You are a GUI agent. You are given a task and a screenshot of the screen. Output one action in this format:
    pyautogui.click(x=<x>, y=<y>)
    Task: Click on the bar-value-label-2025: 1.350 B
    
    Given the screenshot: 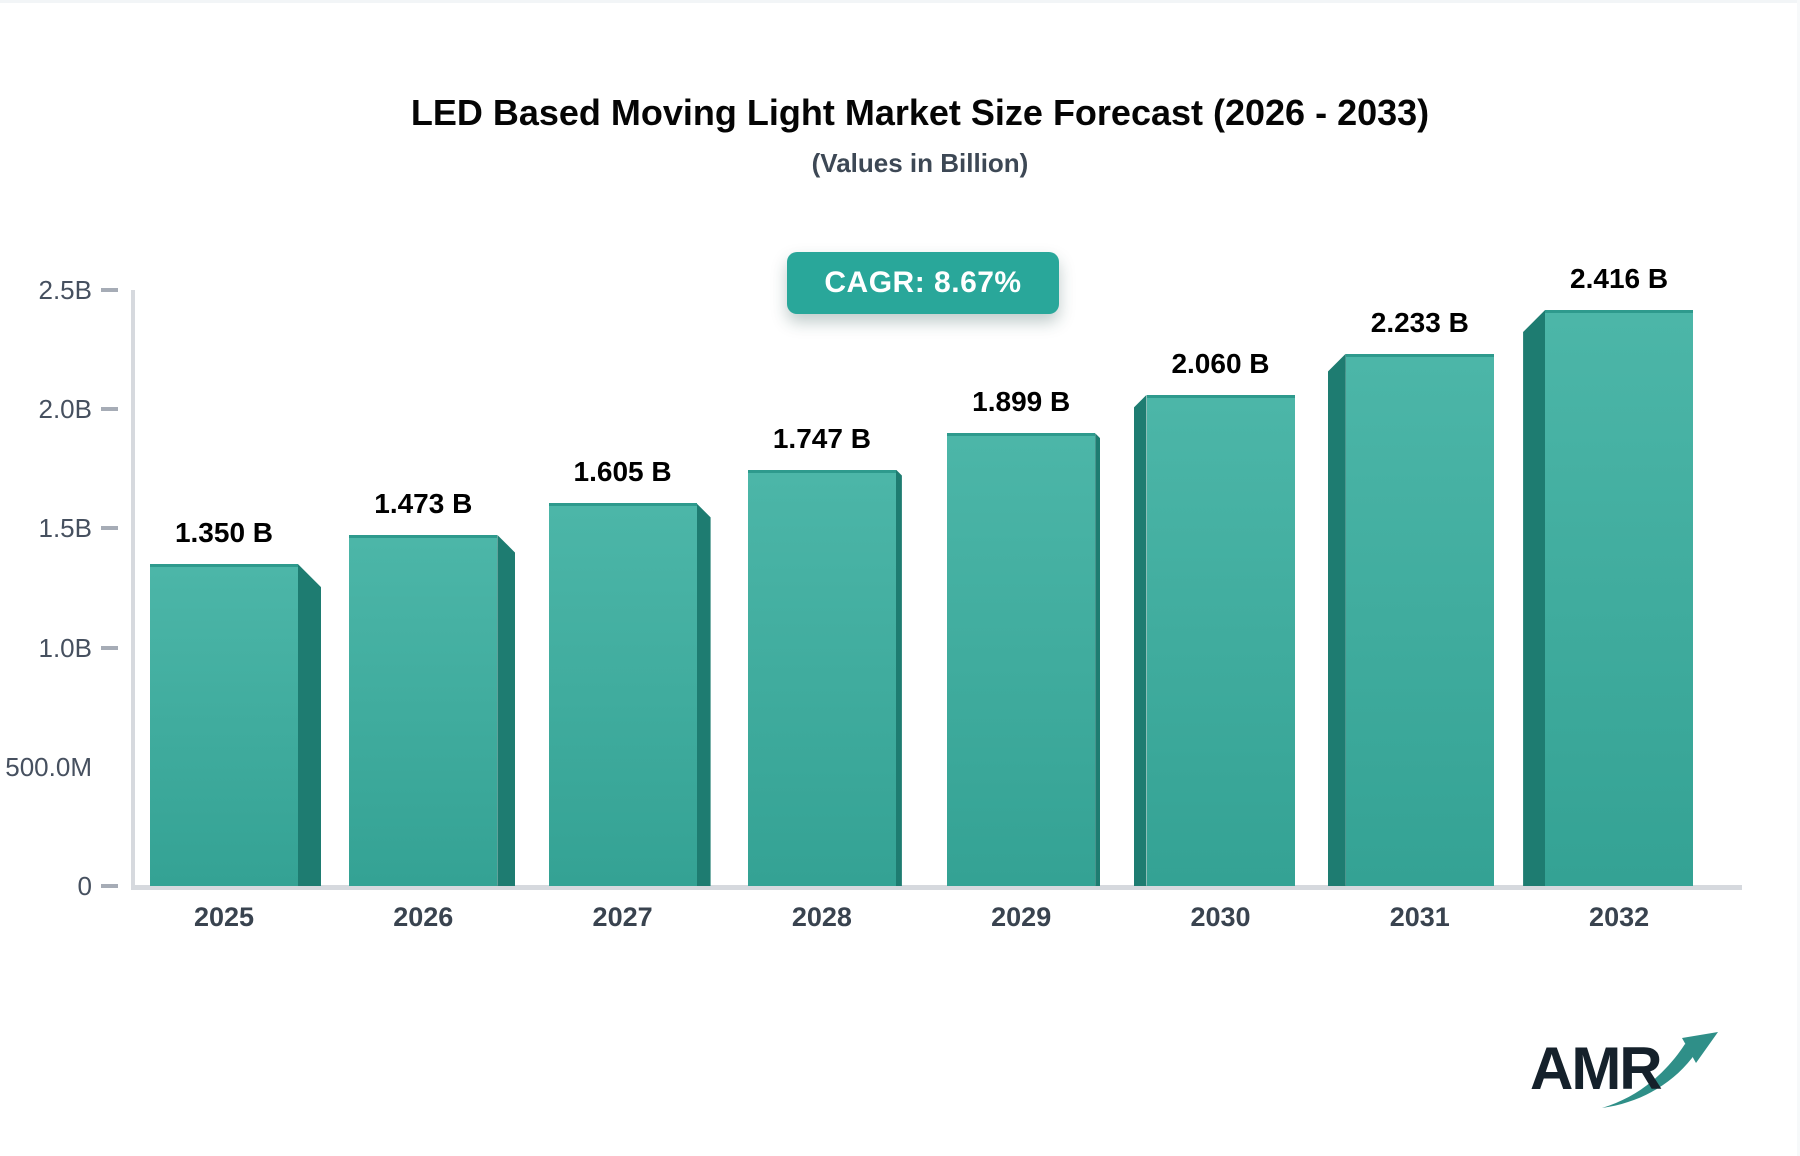 What is the action you would take?
    pyautogui.click(x=224, y=533)
    